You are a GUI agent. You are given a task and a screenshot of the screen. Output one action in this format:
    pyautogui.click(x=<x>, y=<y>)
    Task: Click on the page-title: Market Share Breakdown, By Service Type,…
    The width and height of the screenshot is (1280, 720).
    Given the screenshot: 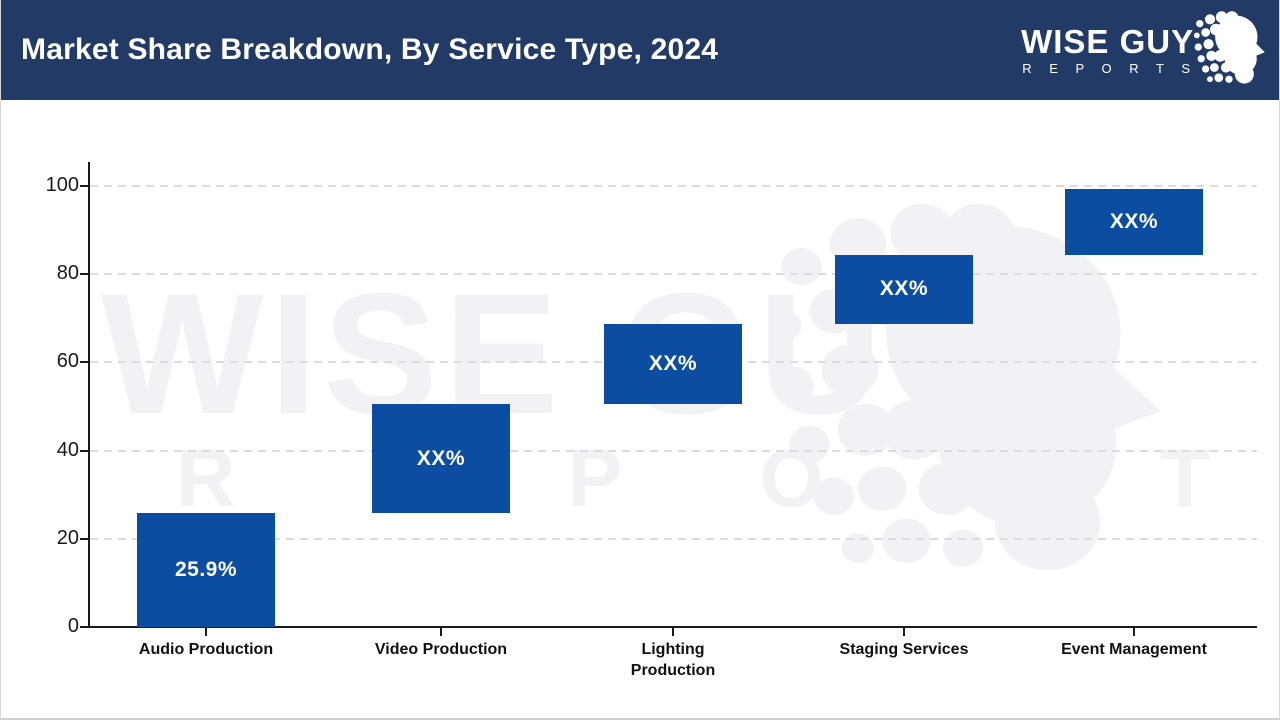 What is the action you would take?
    pyautogui.click(x=370, y=49)
    